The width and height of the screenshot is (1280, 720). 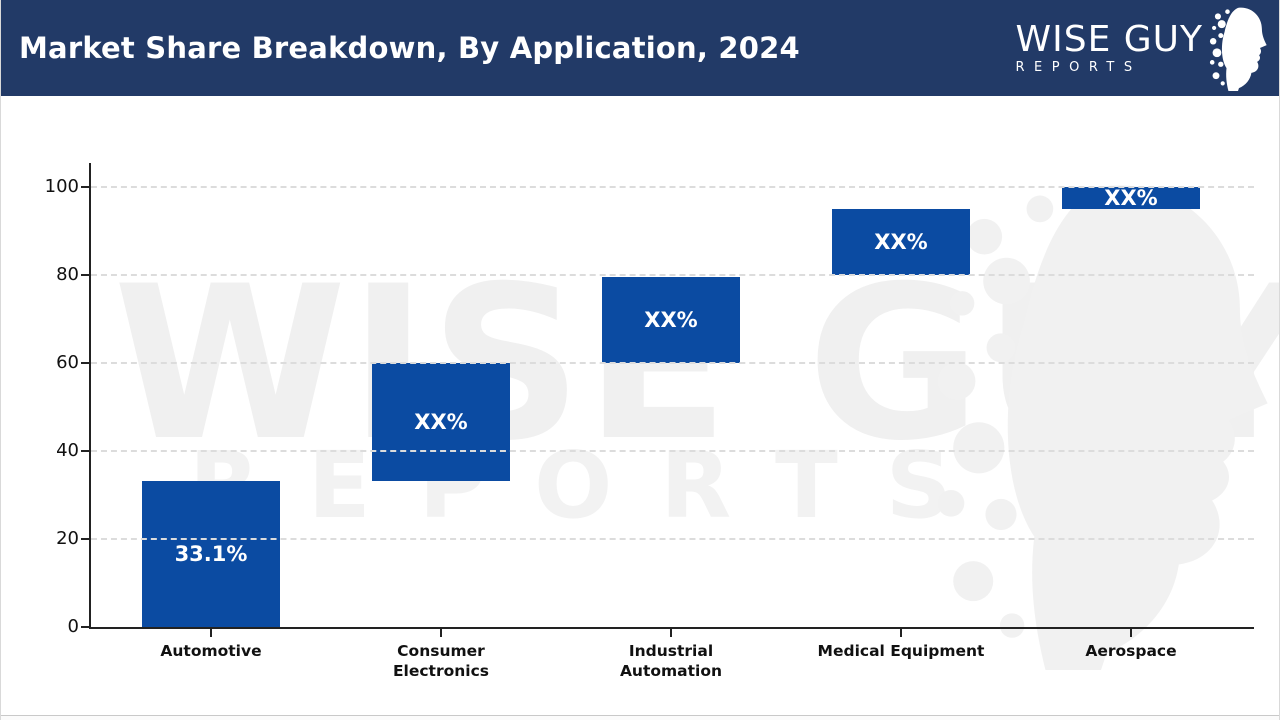 What do you see at coordinates (672, 275) in the screenshot?
I see `gridline-y80` at bounding box center [672, 275].